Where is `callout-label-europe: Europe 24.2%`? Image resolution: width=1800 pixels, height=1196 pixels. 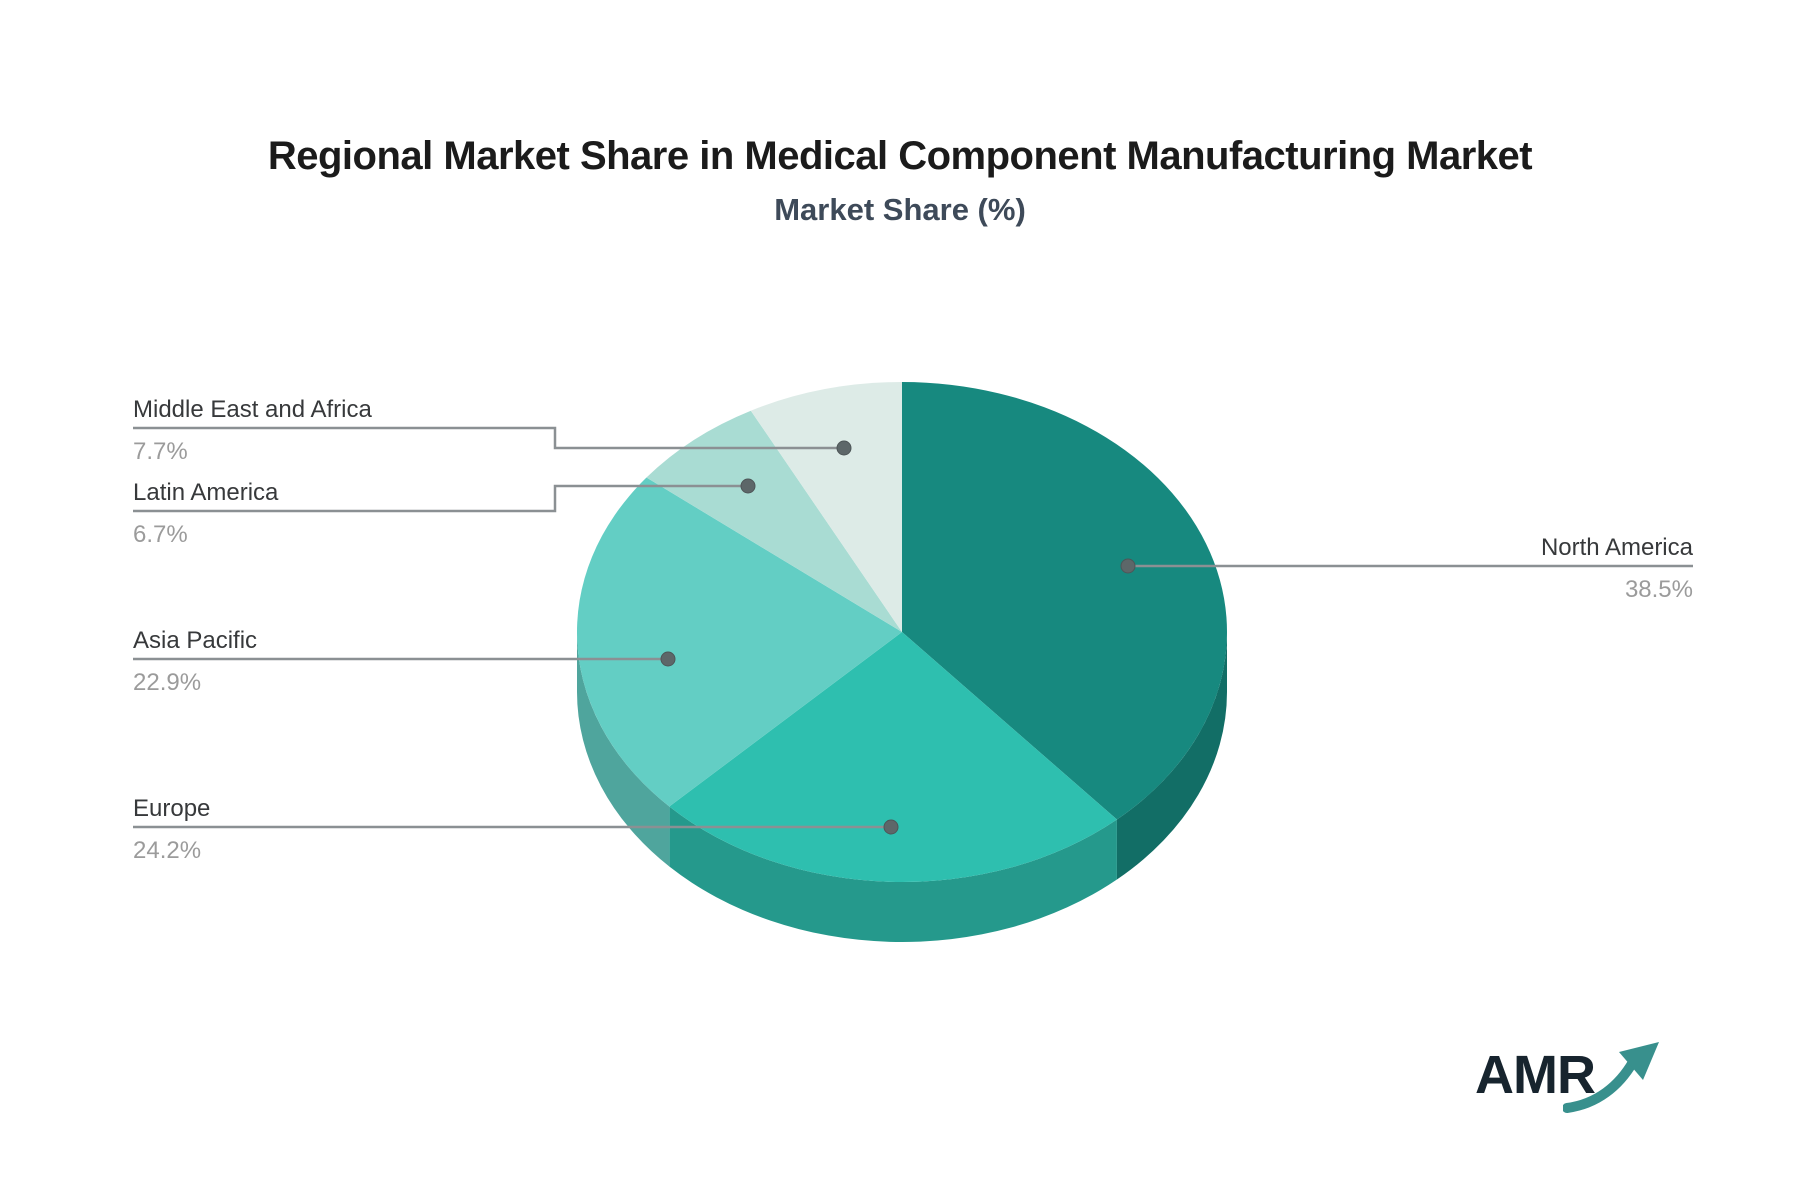
callout-label-europe: Europe 24.2% is located at coordinates (171, 829).